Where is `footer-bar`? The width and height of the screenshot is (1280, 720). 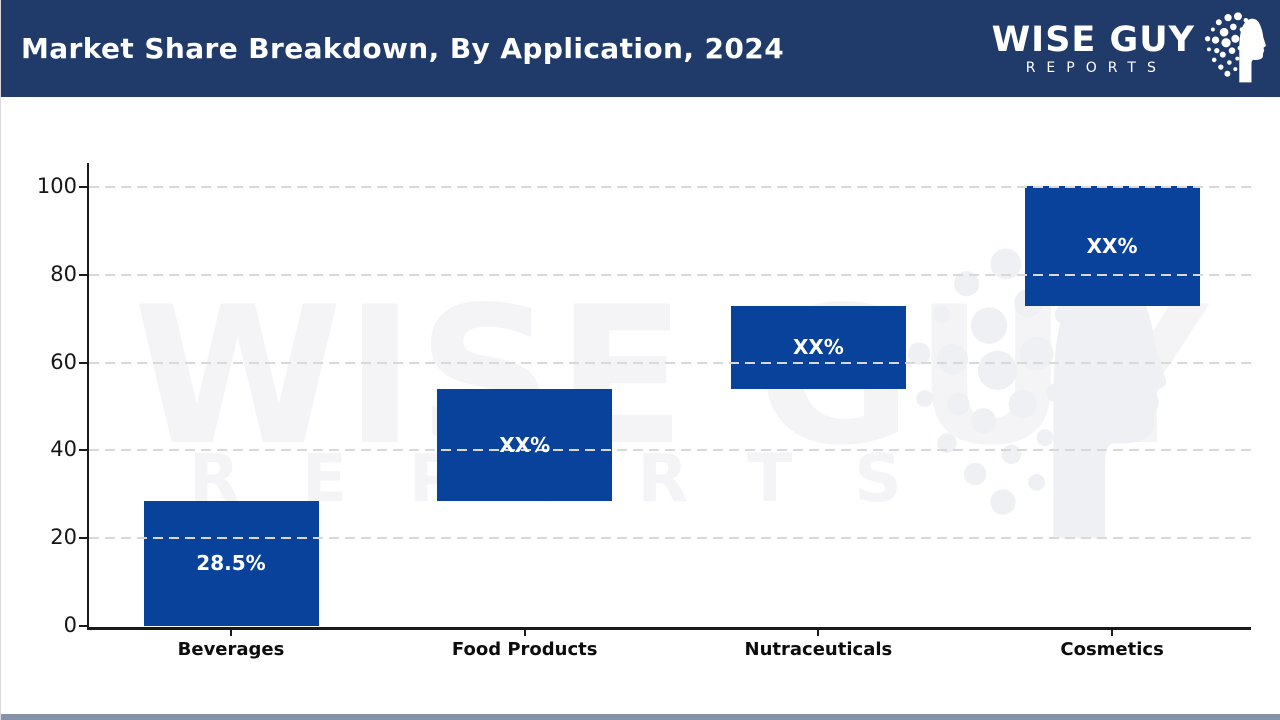
footer-bar is located at coordinates (640, 717).